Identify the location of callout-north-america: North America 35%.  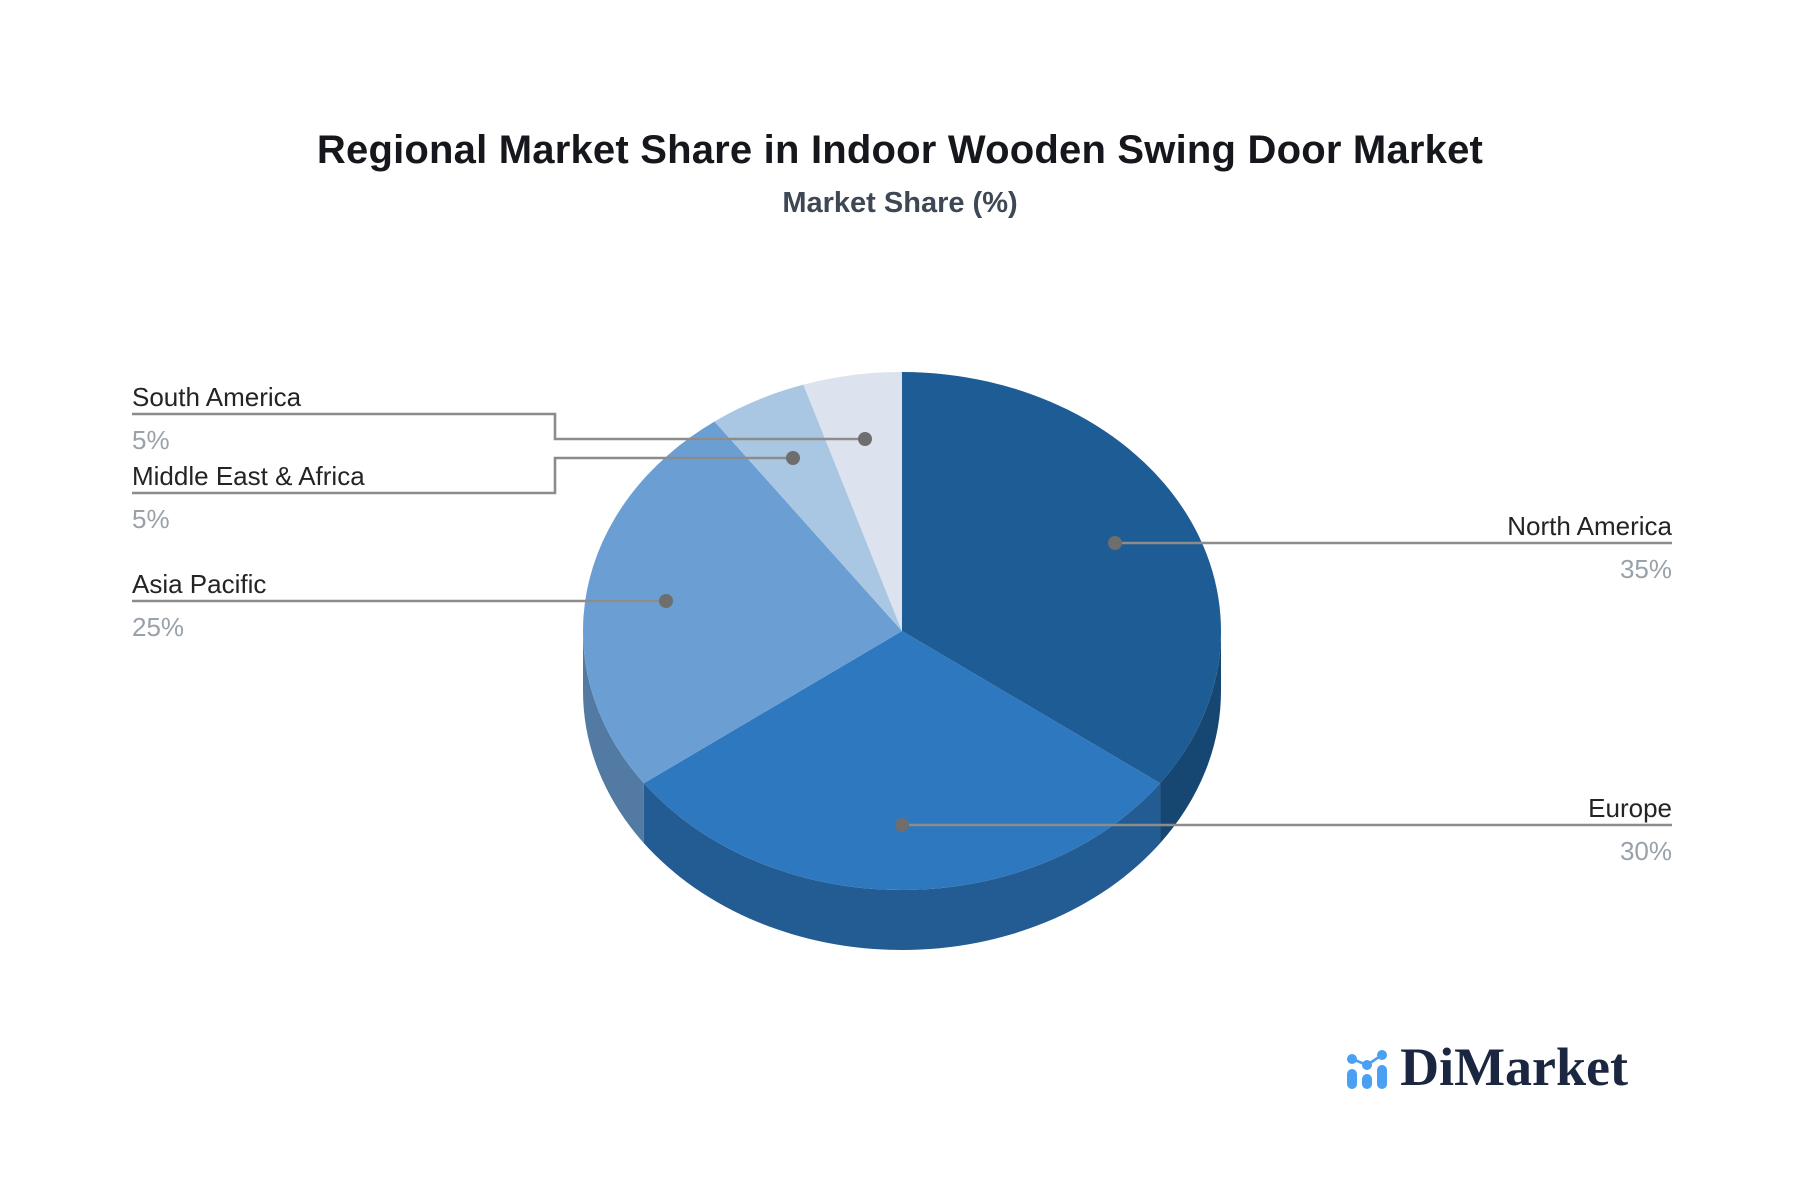
(1589, 546).